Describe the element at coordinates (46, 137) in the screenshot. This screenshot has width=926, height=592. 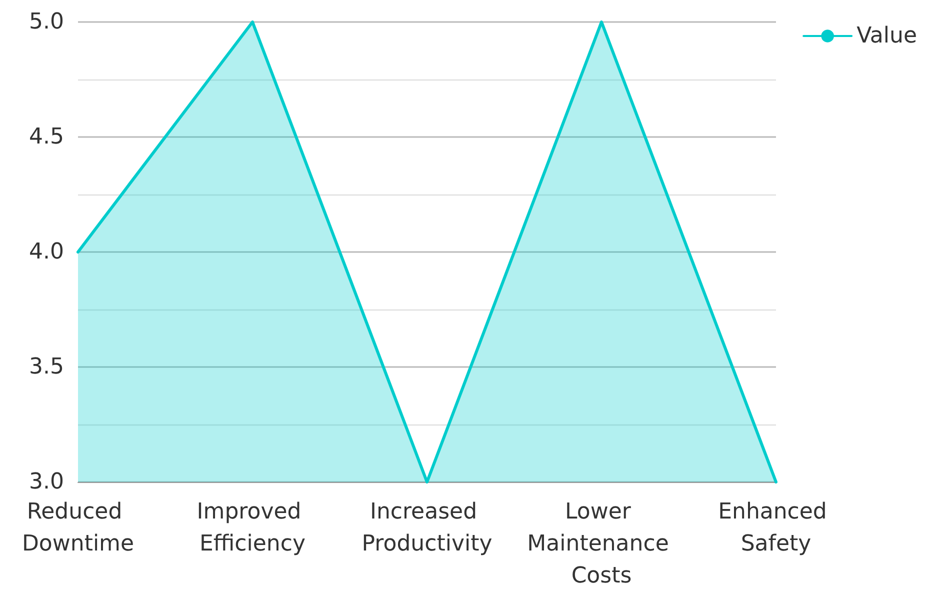
I see `y-tick-label: 4.5` at that location.